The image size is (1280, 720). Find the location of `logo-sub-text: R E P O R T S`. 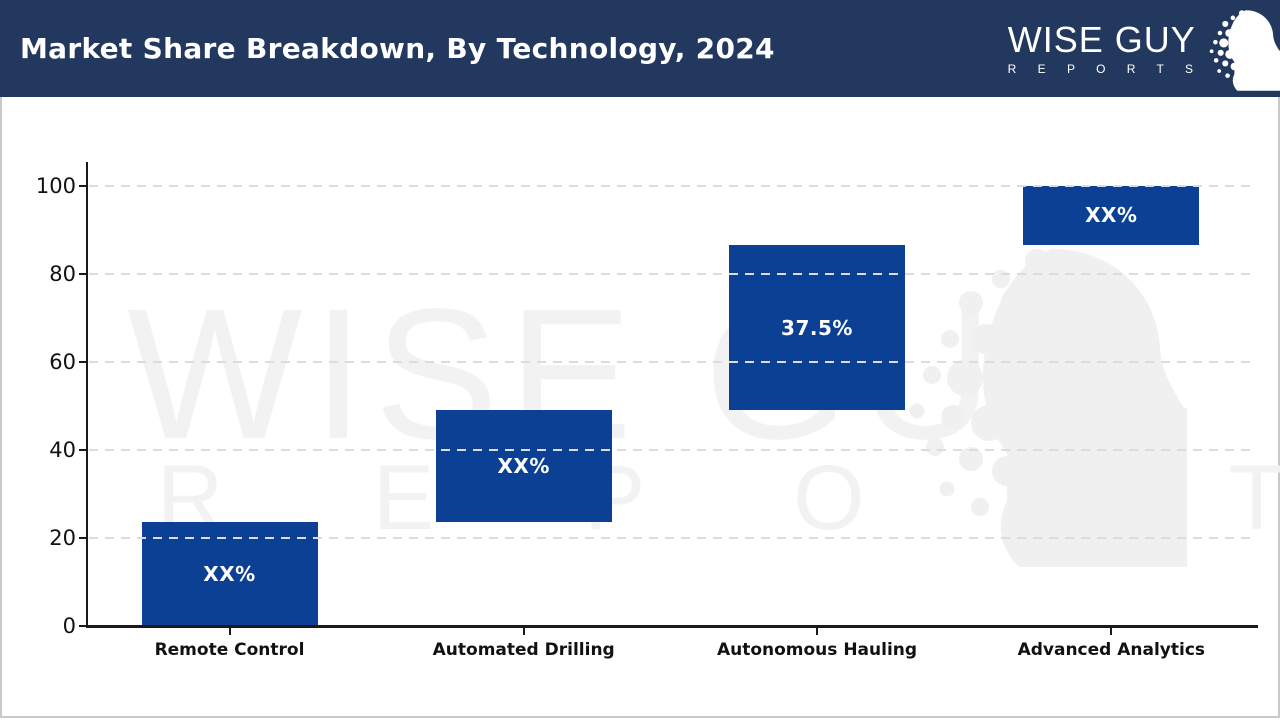

logo-sub-text: R E P O R T S is located at coordinates (1104, 68).